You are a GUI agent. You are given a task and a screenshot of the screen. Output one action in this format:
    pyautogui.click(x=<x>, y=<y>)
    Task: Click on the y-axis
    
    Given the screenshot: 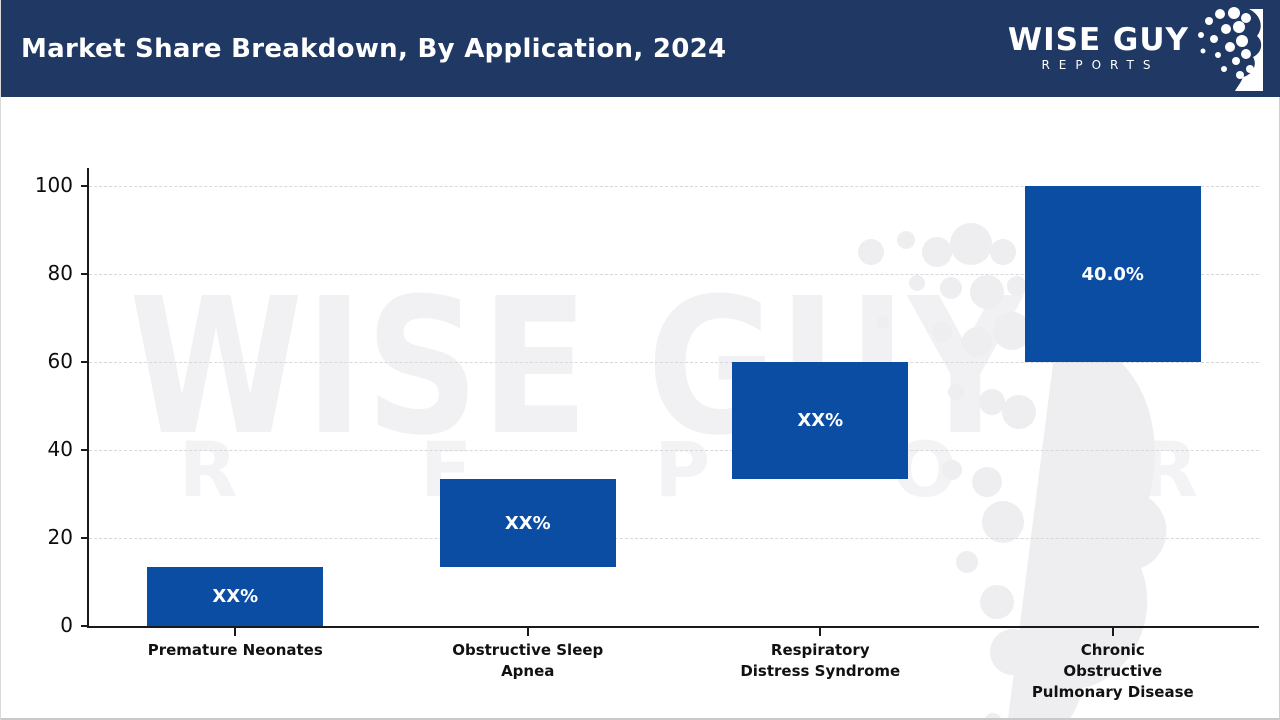 What is the action you would take?
    pyautogui.click(x=88, y=397)
    